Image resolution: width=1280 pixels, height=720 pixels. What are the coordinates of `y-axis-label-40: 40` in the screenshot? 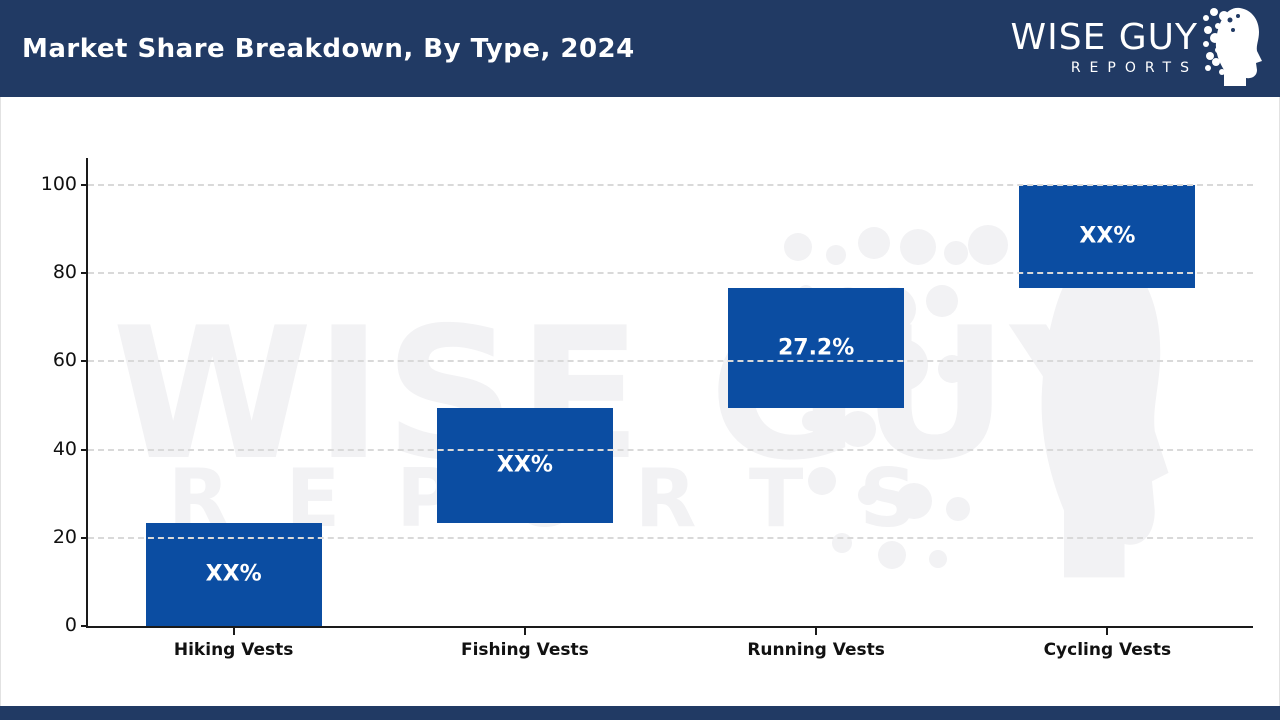 It's located at (64, 448).